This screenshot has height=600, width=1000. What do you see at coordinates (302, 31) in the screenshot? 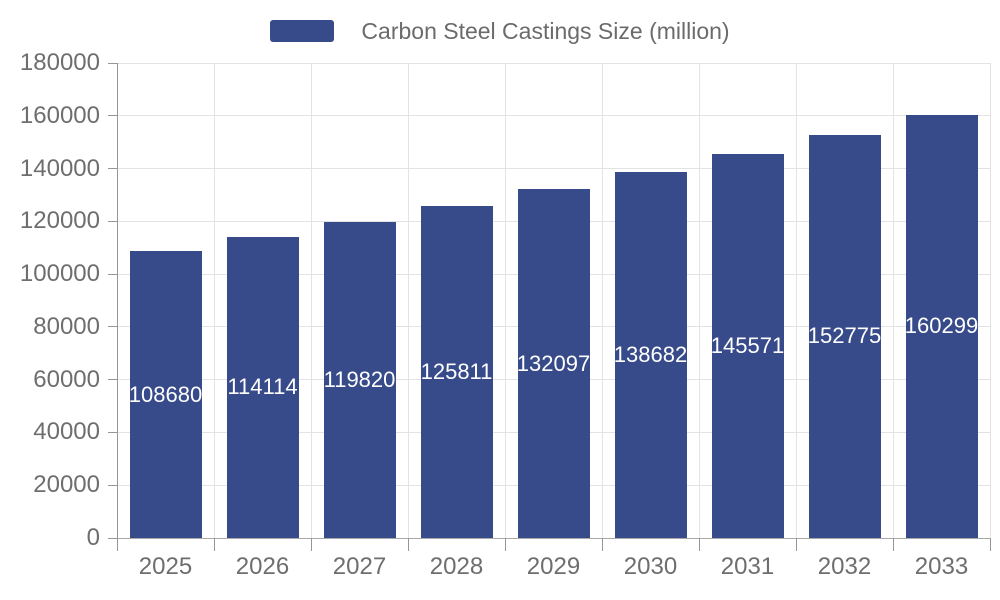
I see `legend-swatch-icon` at bounding box center [302, 31].